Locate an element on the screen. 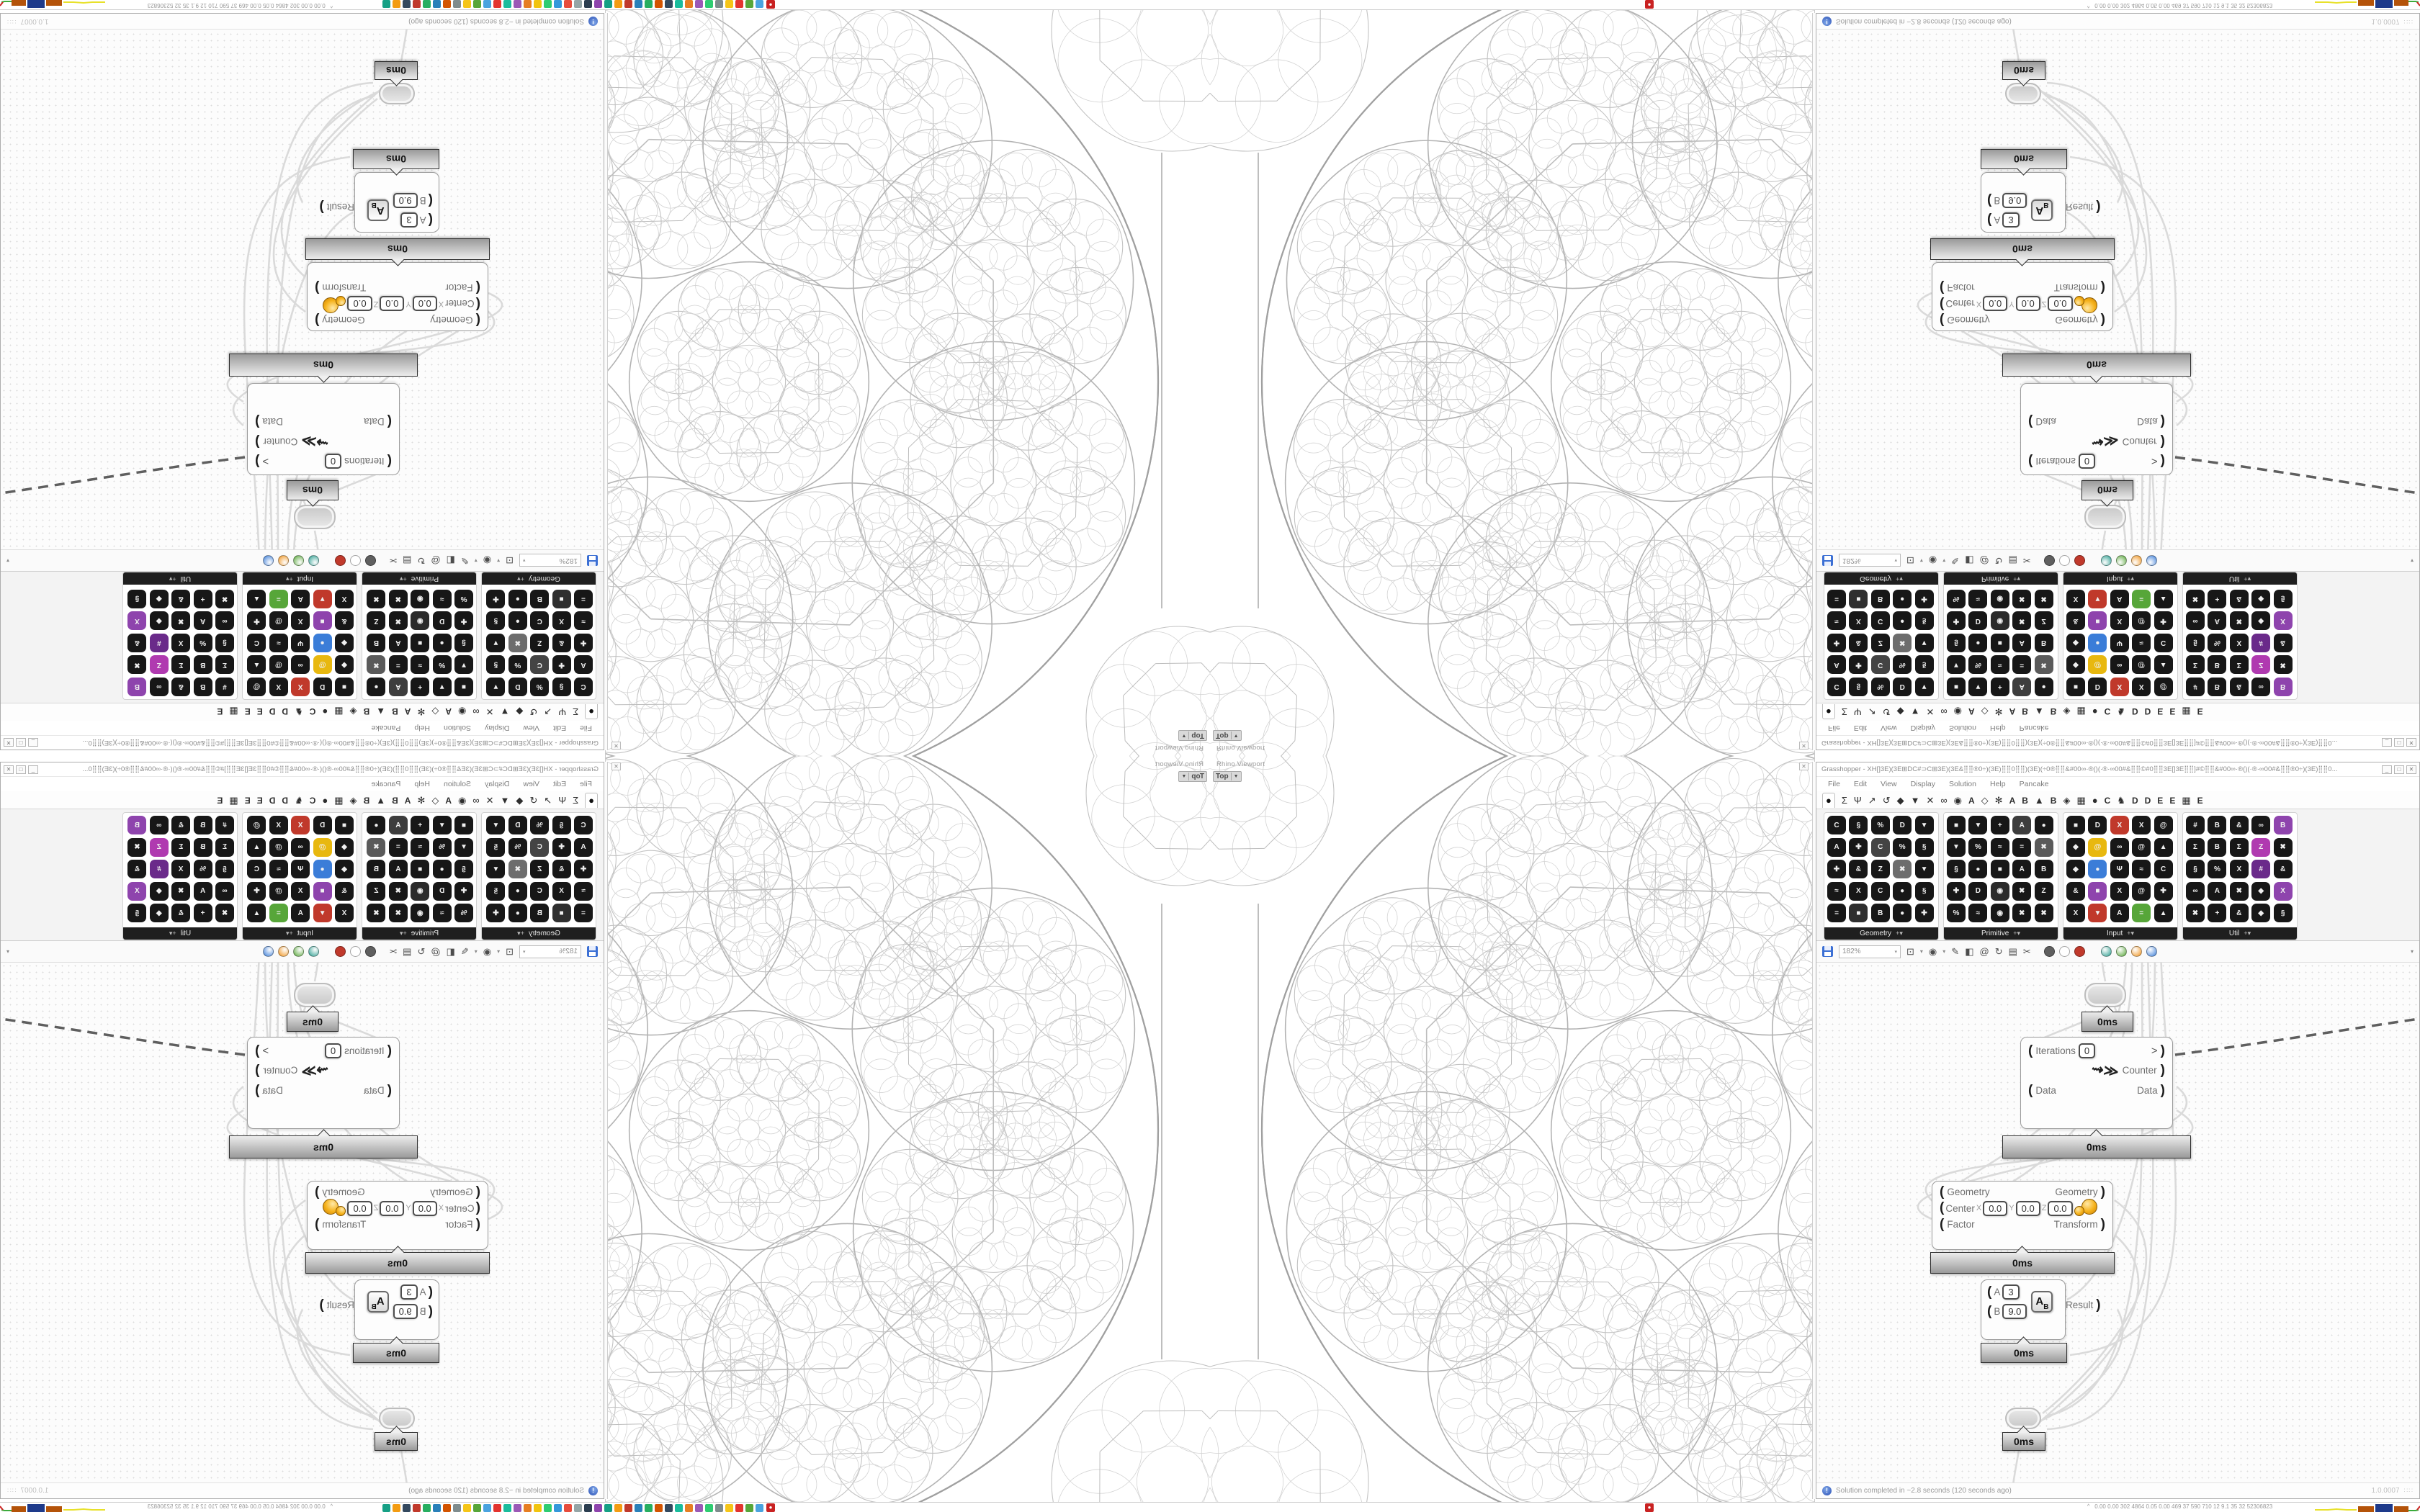 This screenshot has width=2420, height=1512. toolbar-icon-0: ⊡ is located at coordinates (1910, 951).